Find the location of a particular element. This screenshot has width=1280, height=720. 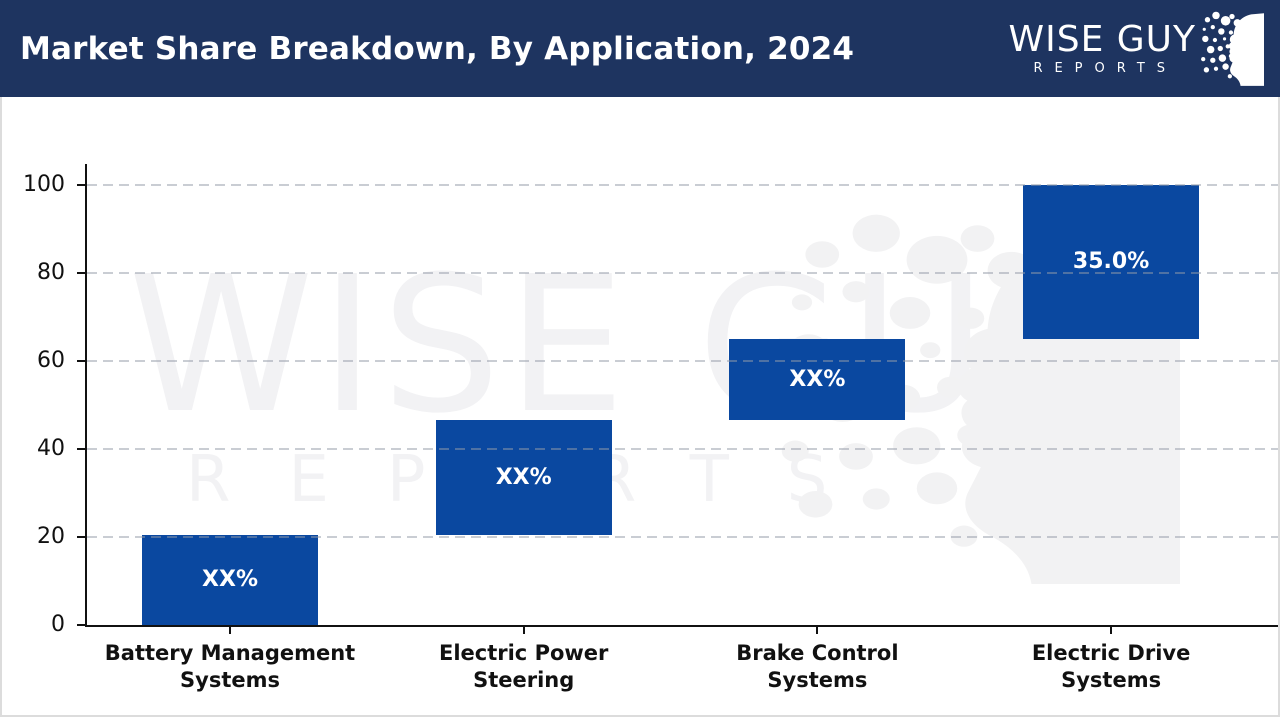

bar-value-label: 35.0% is located at coordinates (1111, 261).